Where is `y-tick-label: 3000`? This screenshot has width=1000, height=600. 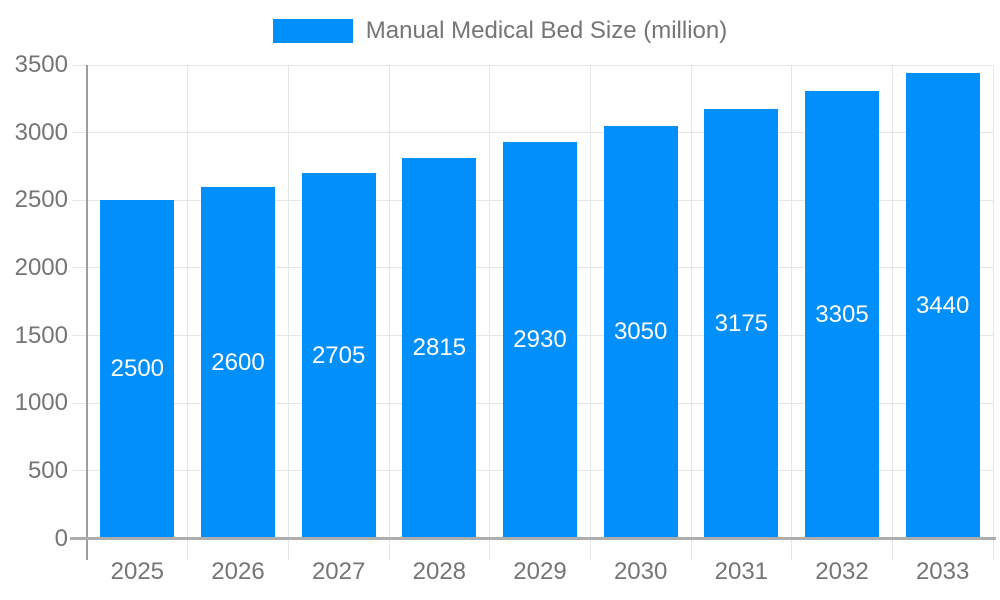
y-tick-label: 3000 is located at coordinates (41, 132).